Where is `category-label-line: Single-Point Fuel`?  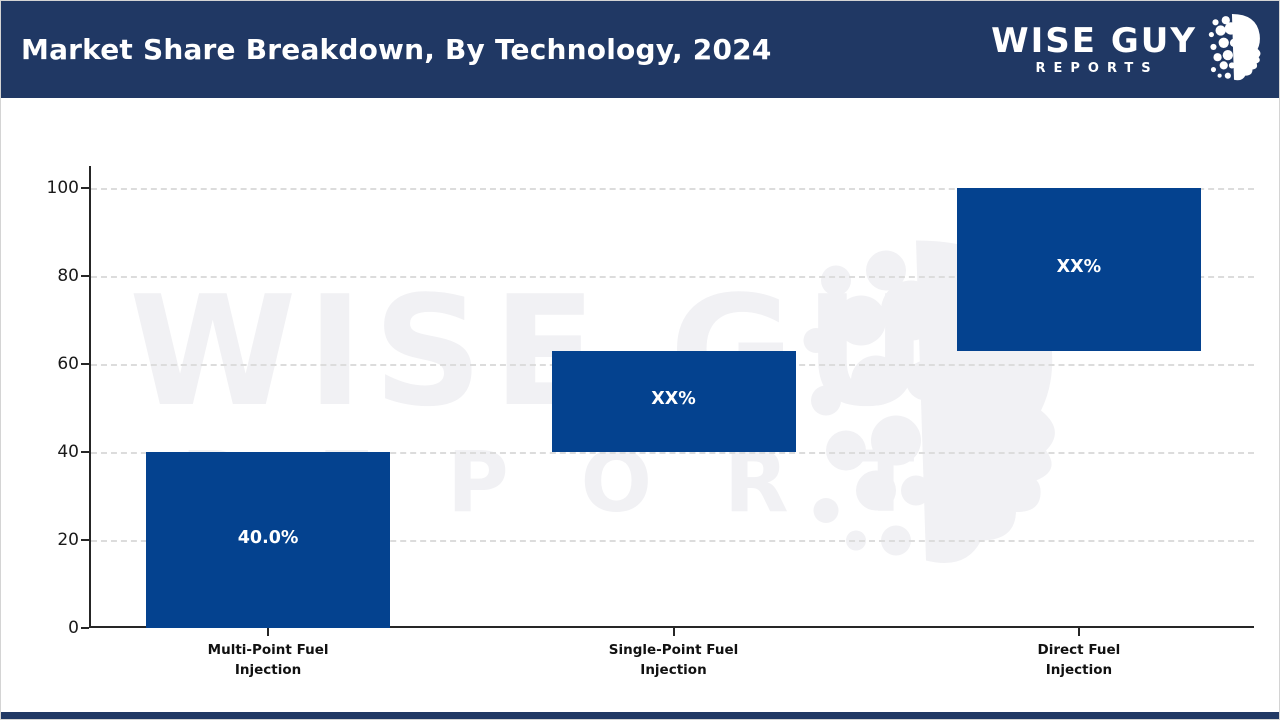 category-label-line: Single-Point Fuel is located at coordinates (673, 650).